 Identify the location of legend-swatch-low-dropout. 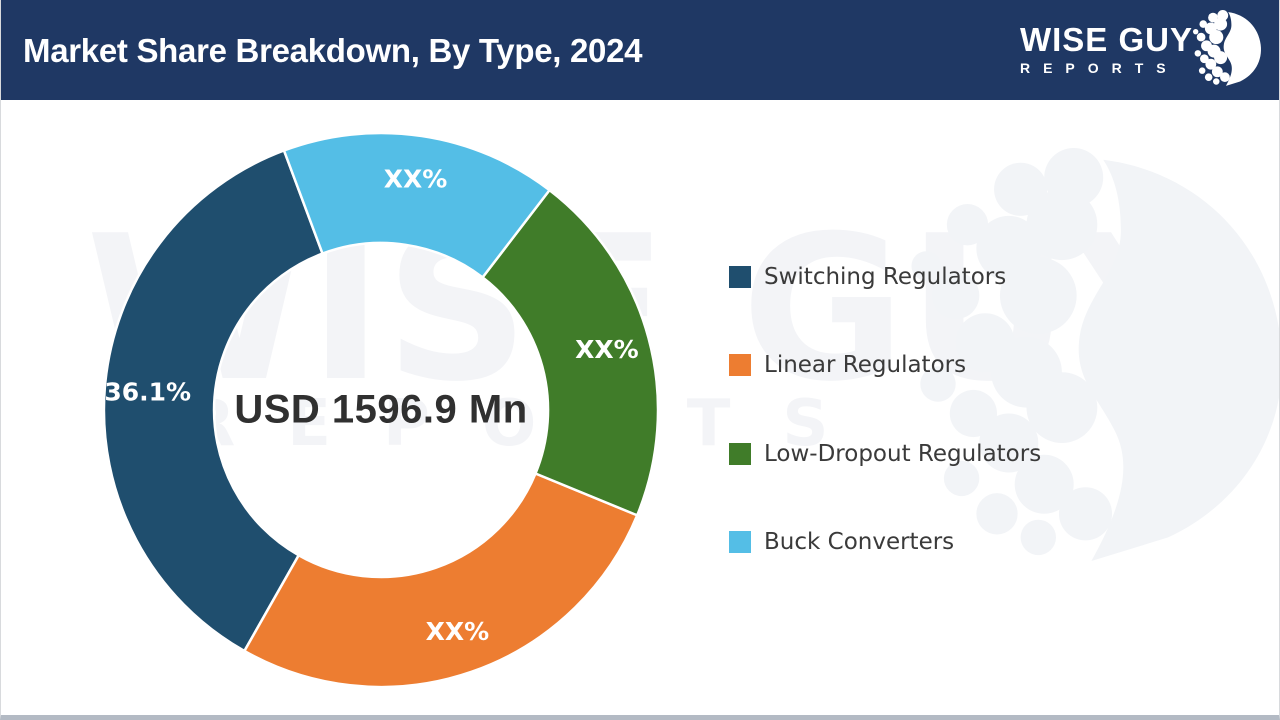
(740, 454).